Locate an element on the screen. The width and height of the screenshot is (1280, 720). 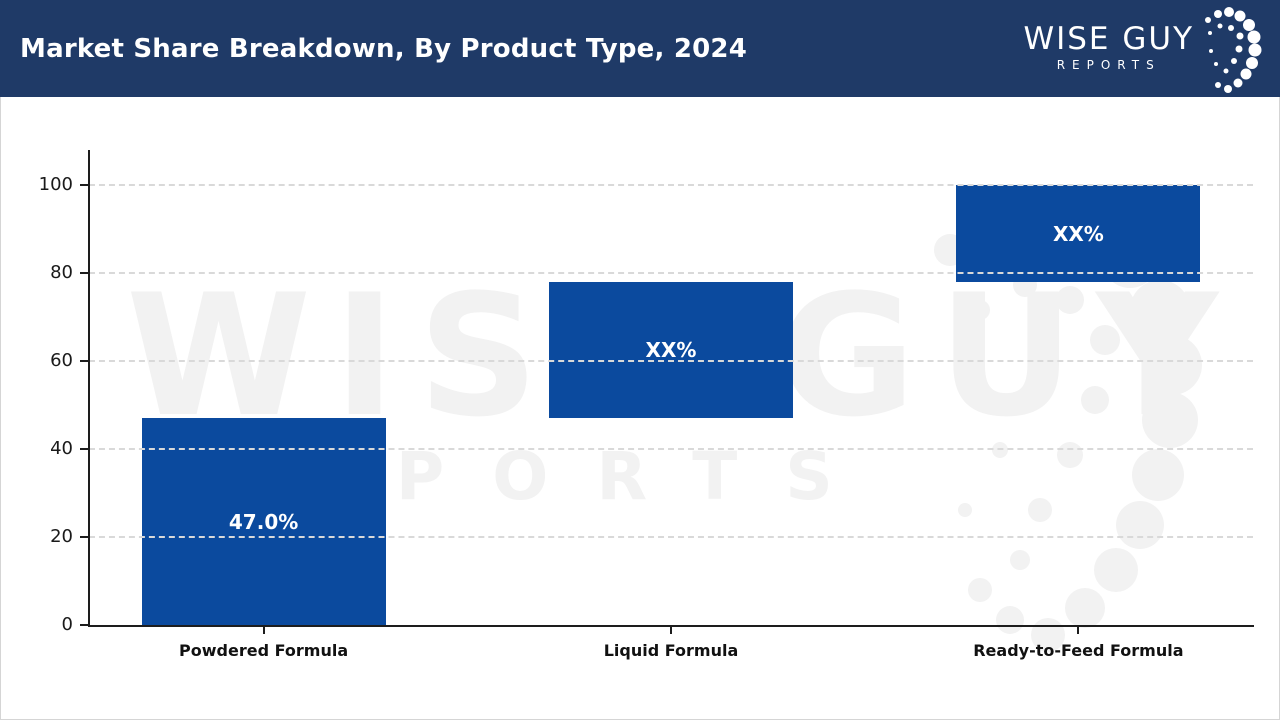
wise-guy-reports-logo: WISE GUY REPORTS is located at coordinates (1137, 49).